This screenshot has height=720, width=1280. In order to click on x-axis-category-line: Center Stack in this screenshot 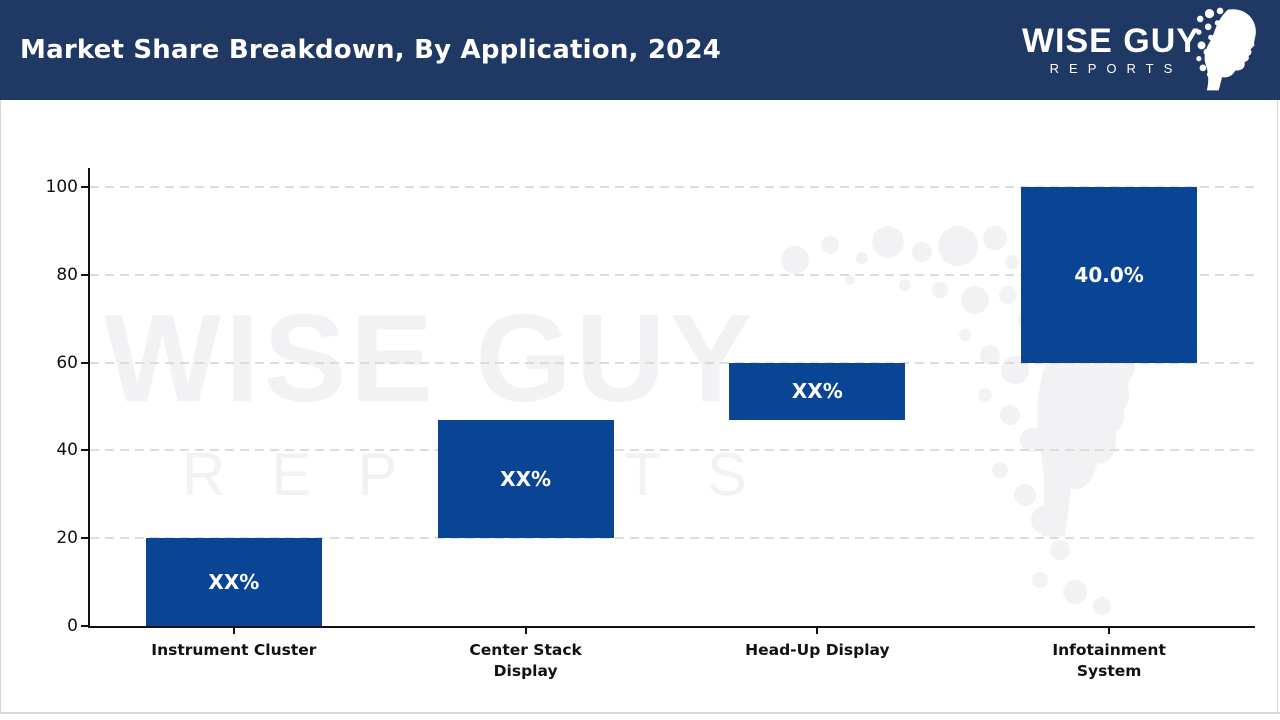, I will do `click(525, 650)`.